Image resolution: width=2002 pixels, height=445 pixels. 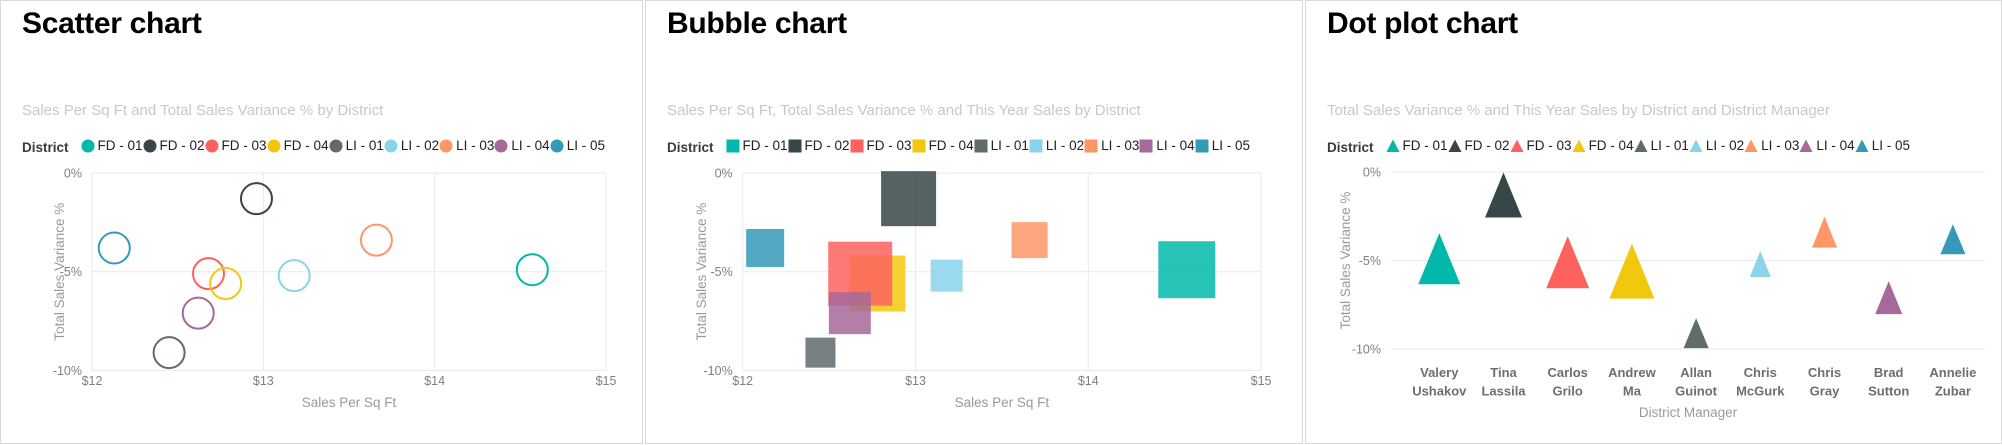 What do you see at coordinates (1088, 381) in the screenshot?
I see `x-tick-label: $14` at bounding box center [1088, 381].